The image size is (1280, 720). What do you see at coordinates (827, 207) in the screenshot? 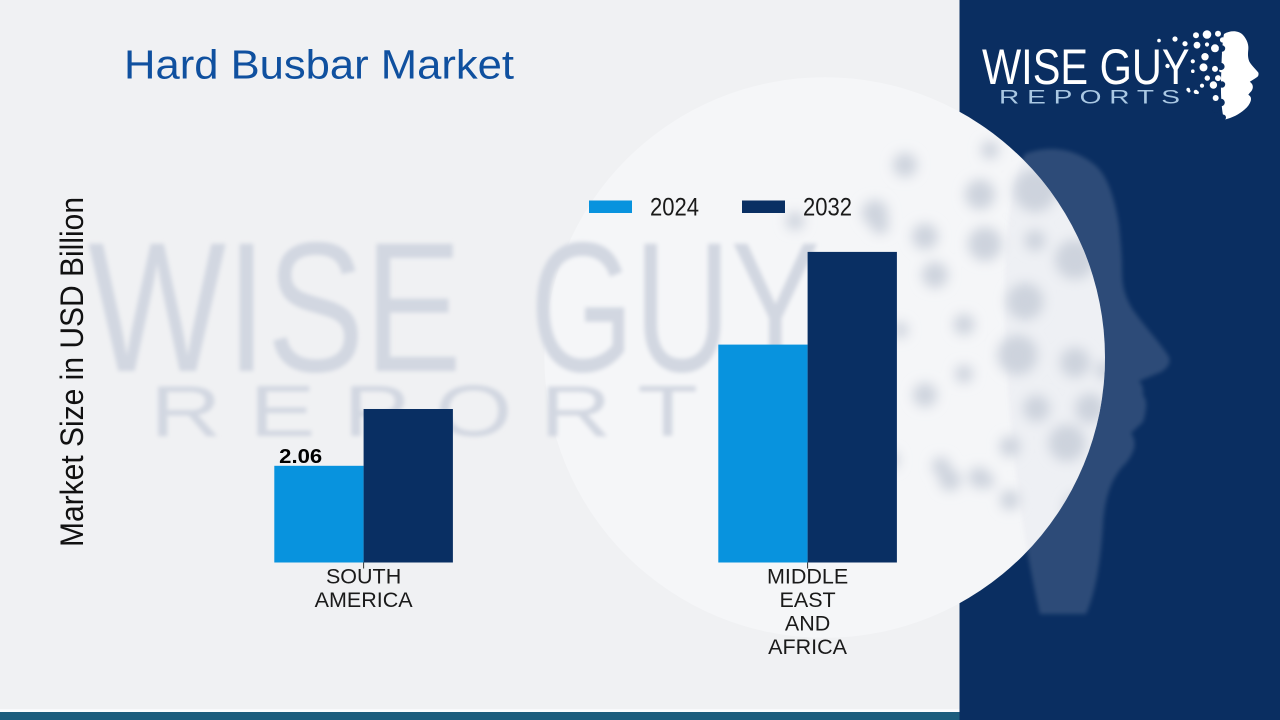
I see `svg-text: 2032` at bounding box center [827, 207].